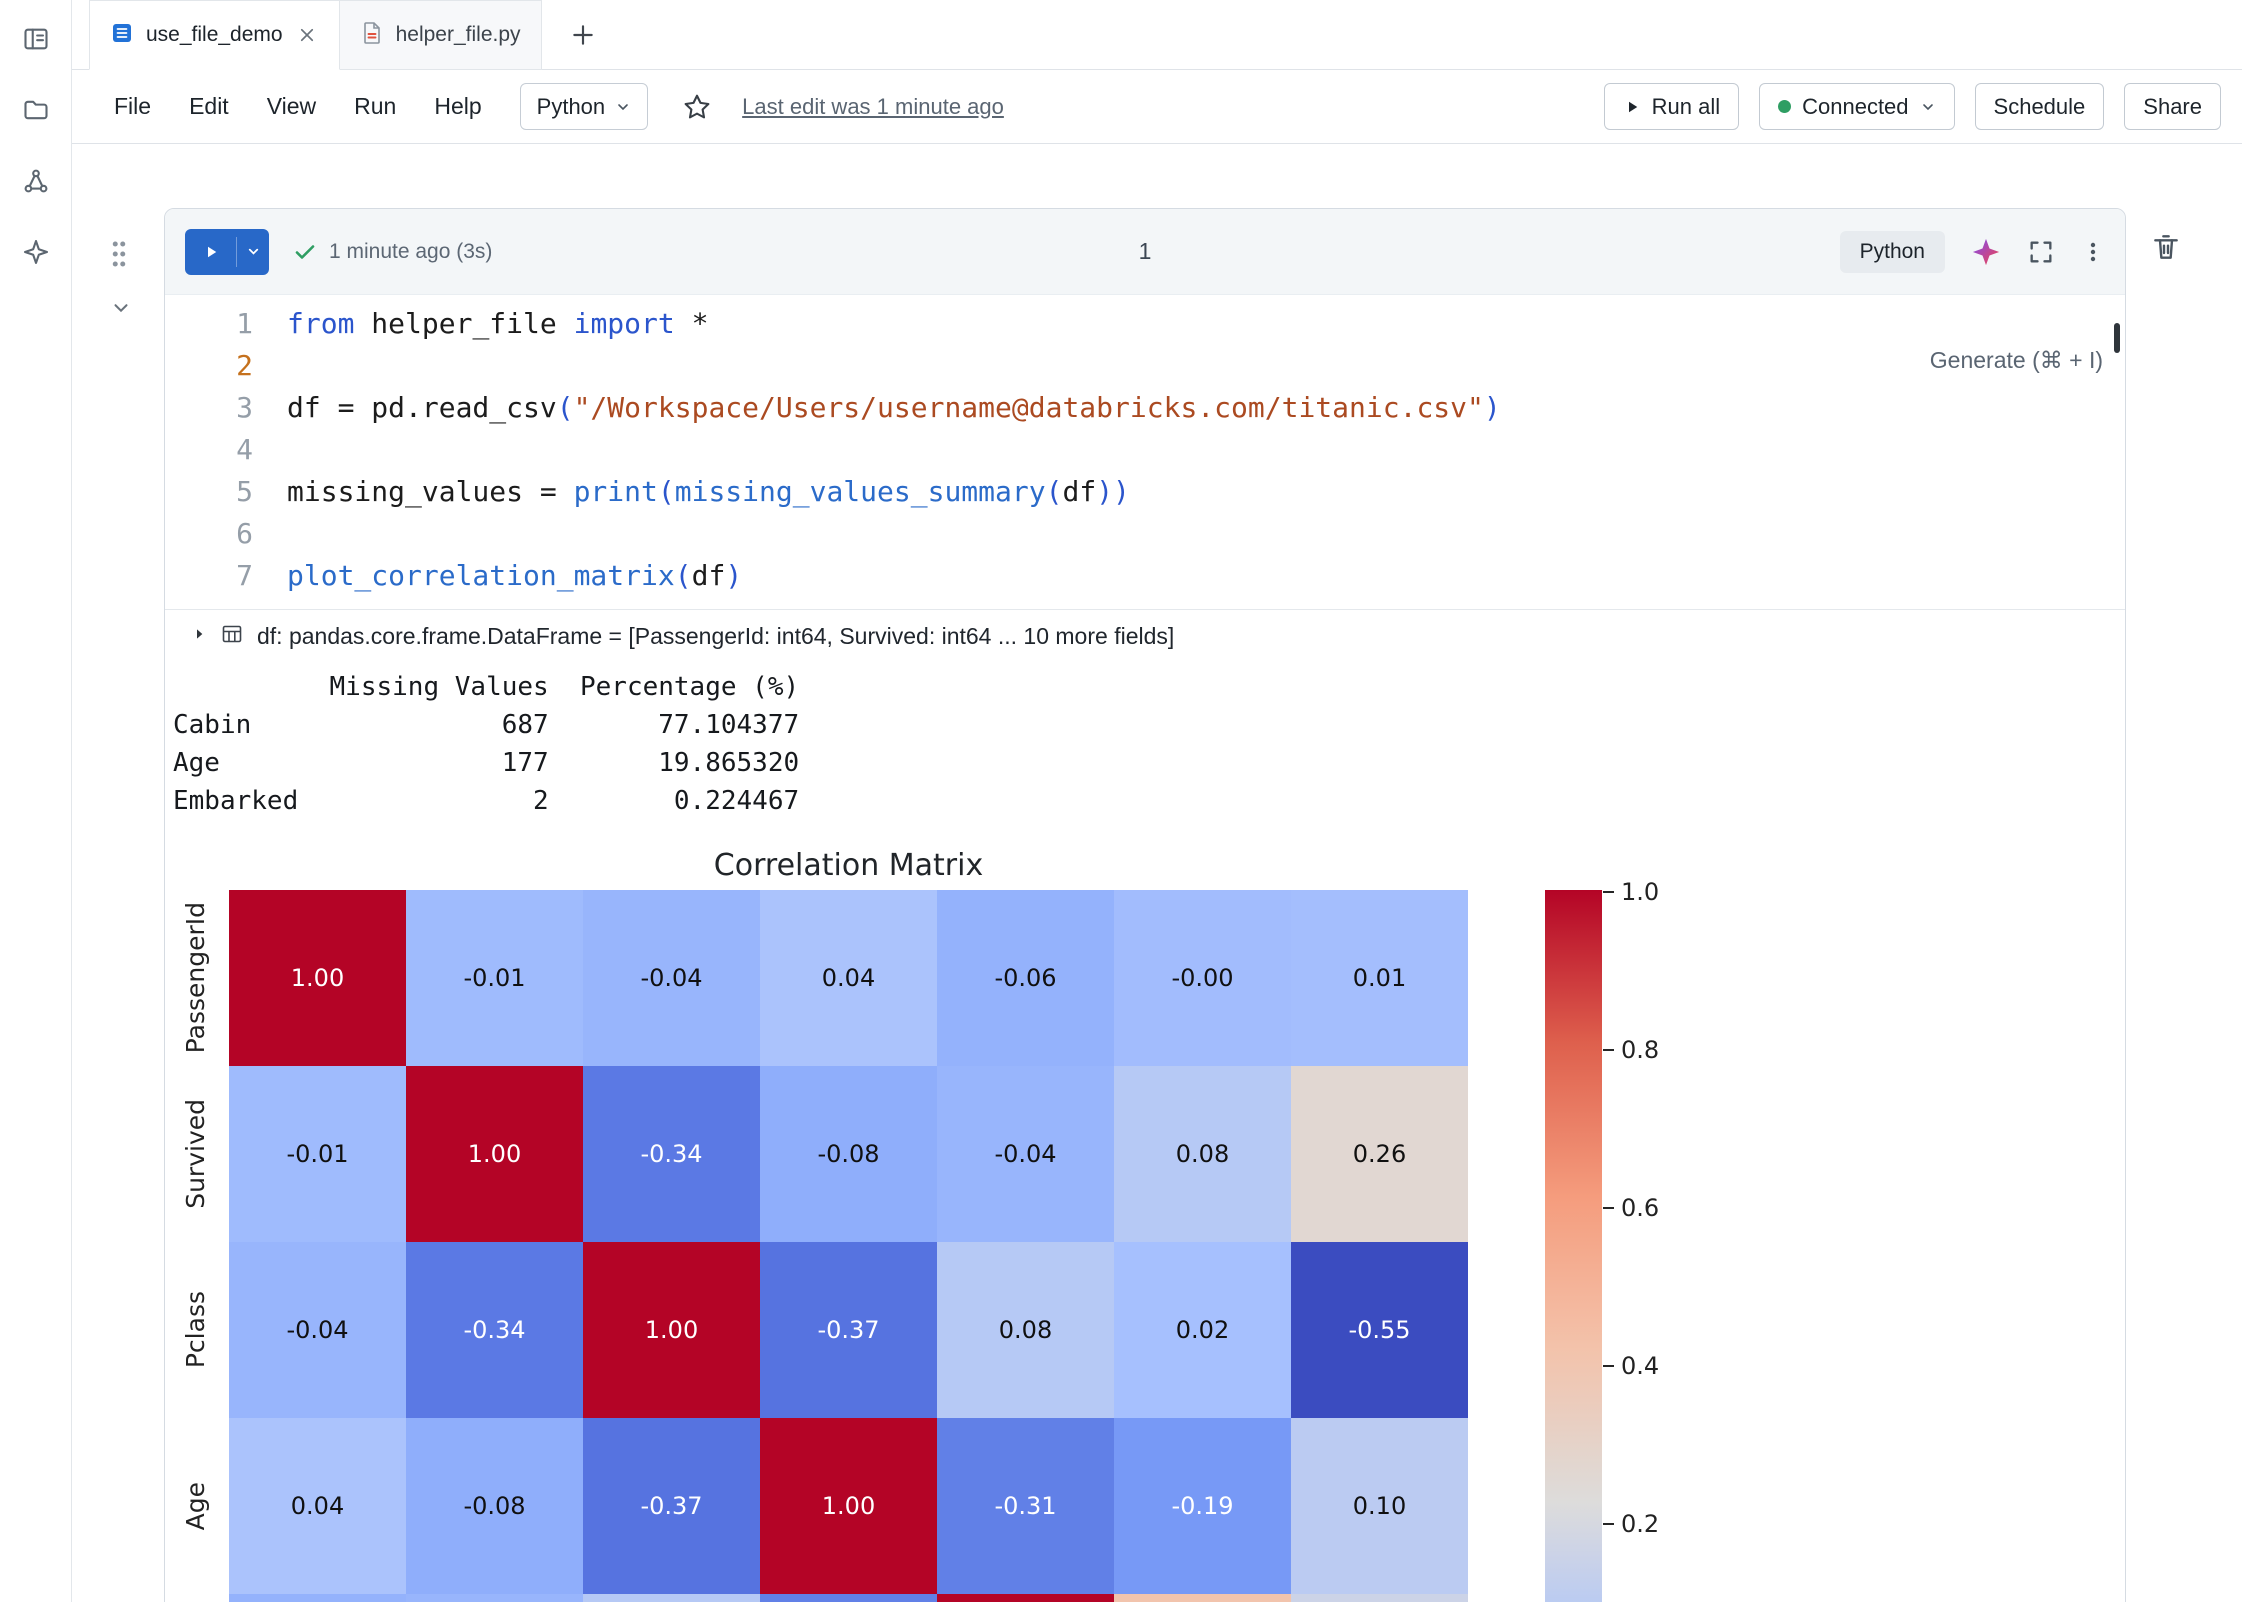 This screenshot has height=1602, width=2242. Describe the element at coordinates (2041, 252) in the screenshot. I see `expand-icon` at that location.